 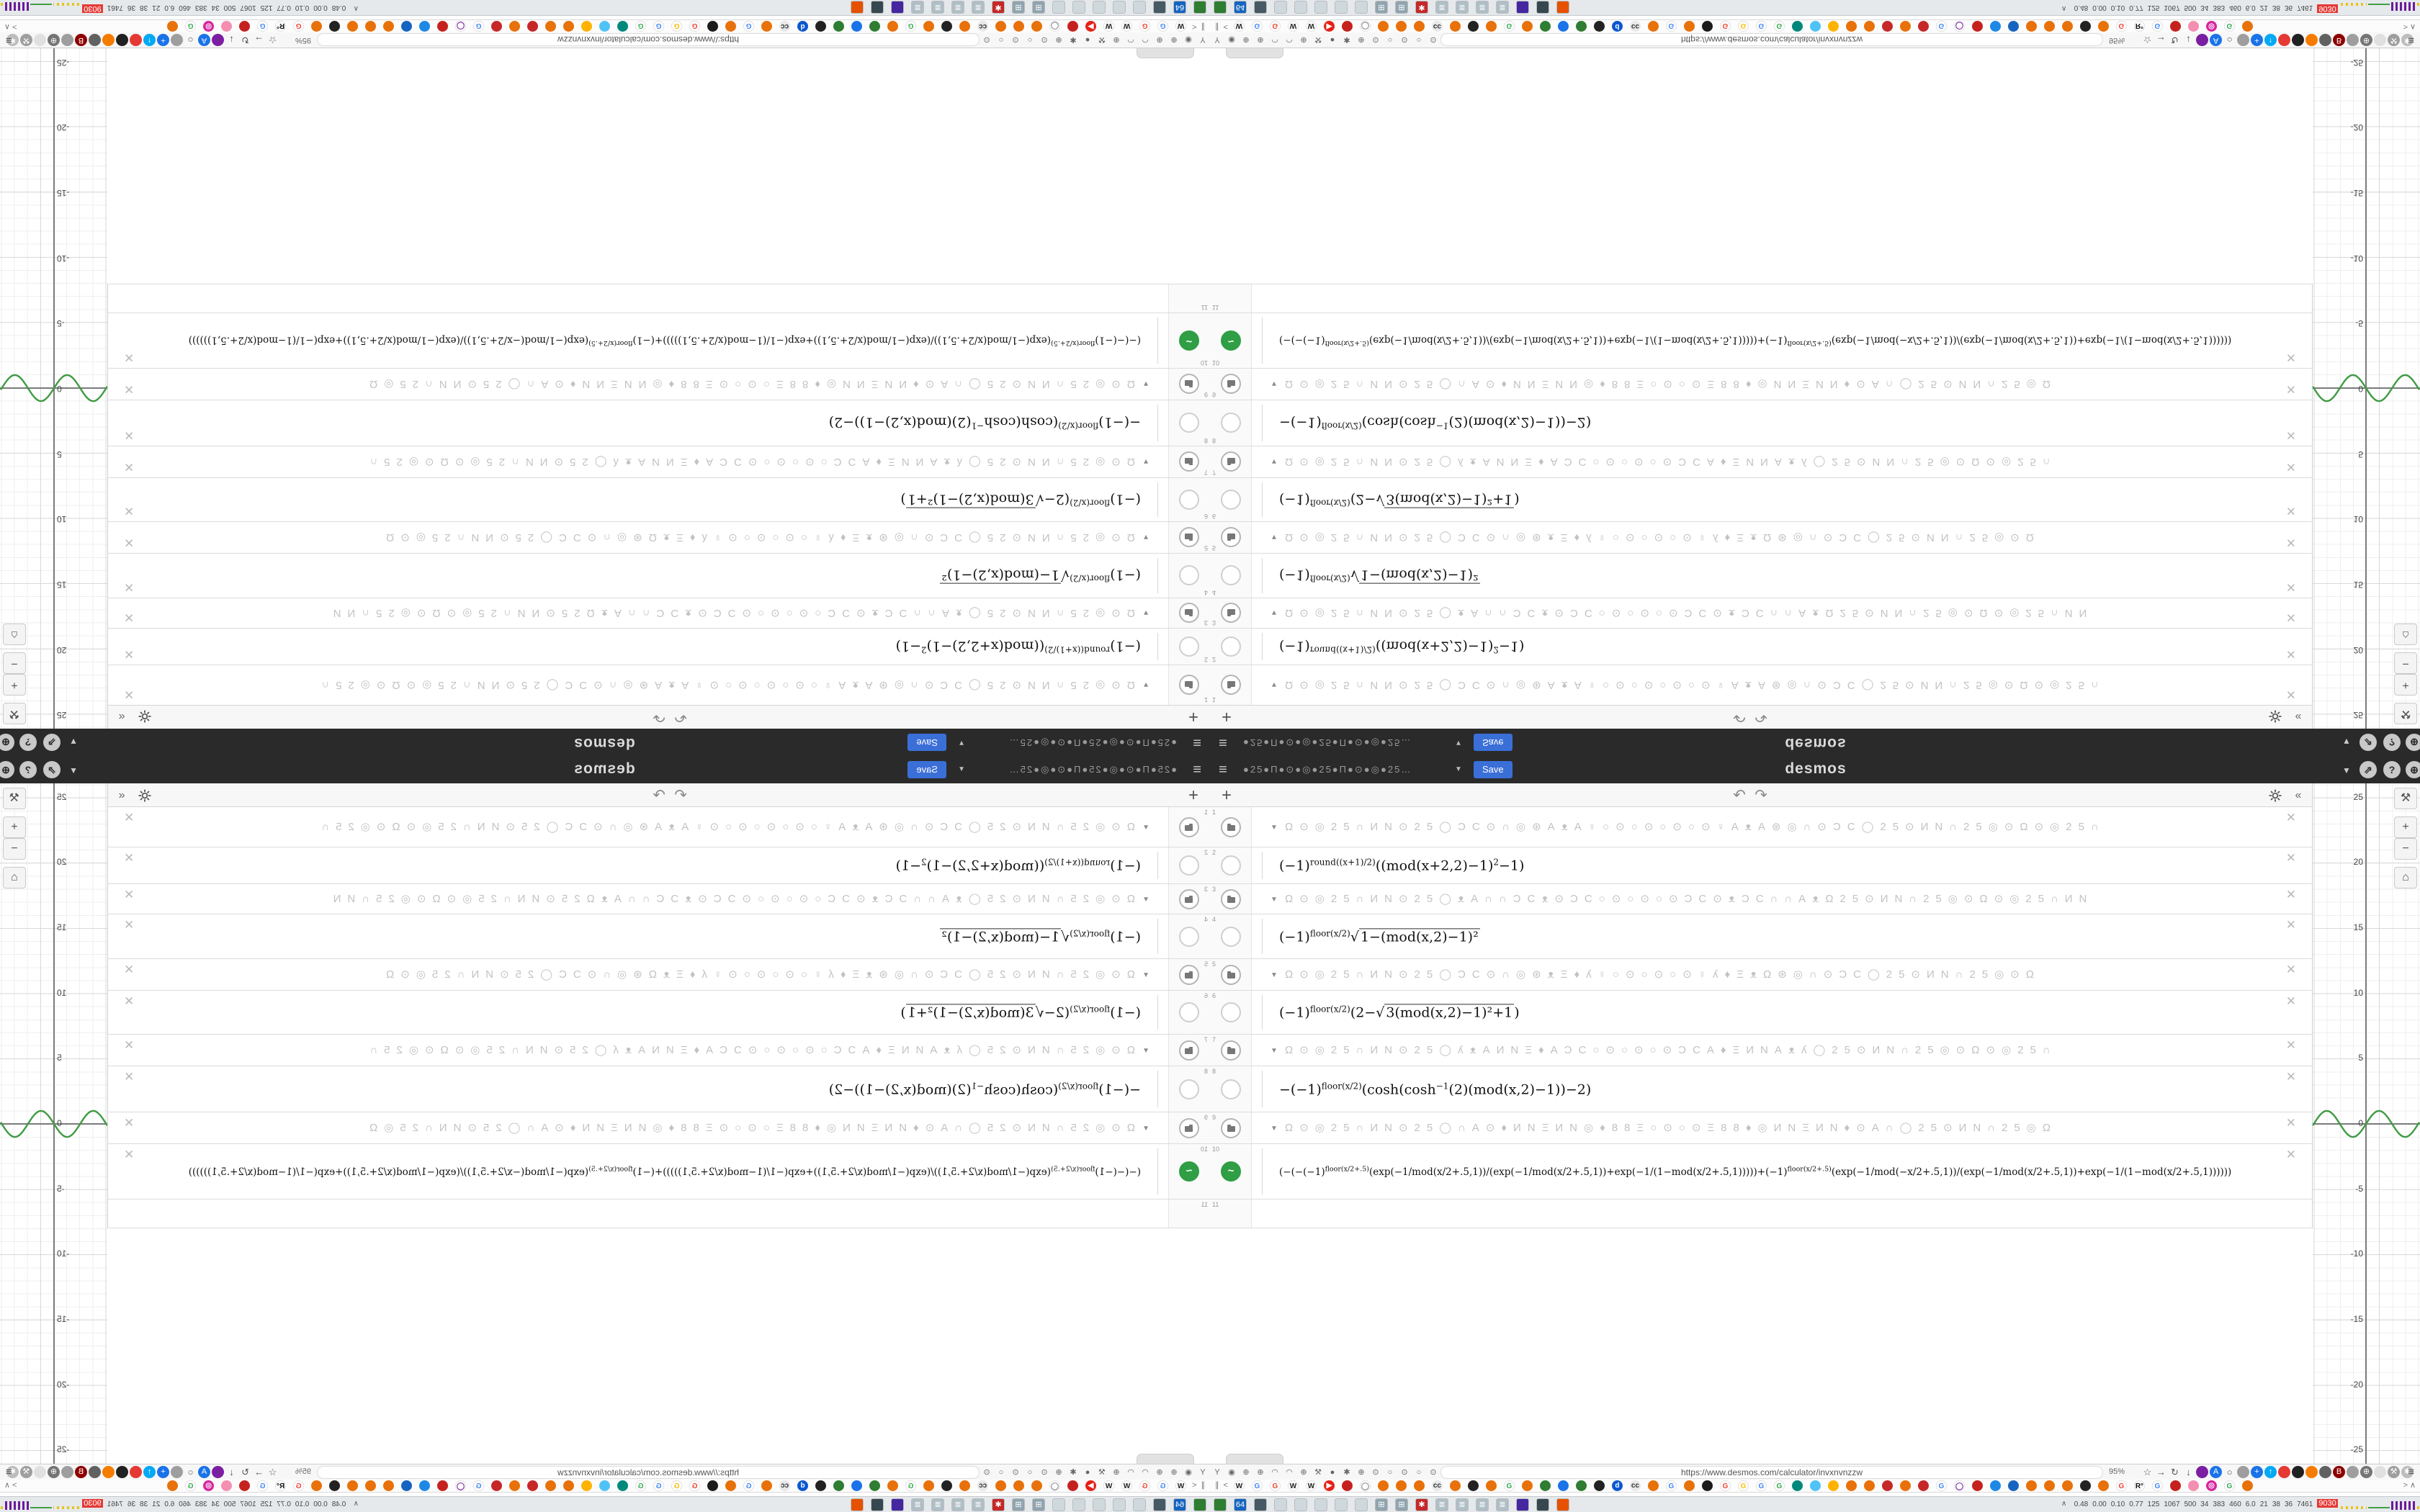 I want to click on nav-toolbar-icon: ⊕, so click(x=1260, y=39).